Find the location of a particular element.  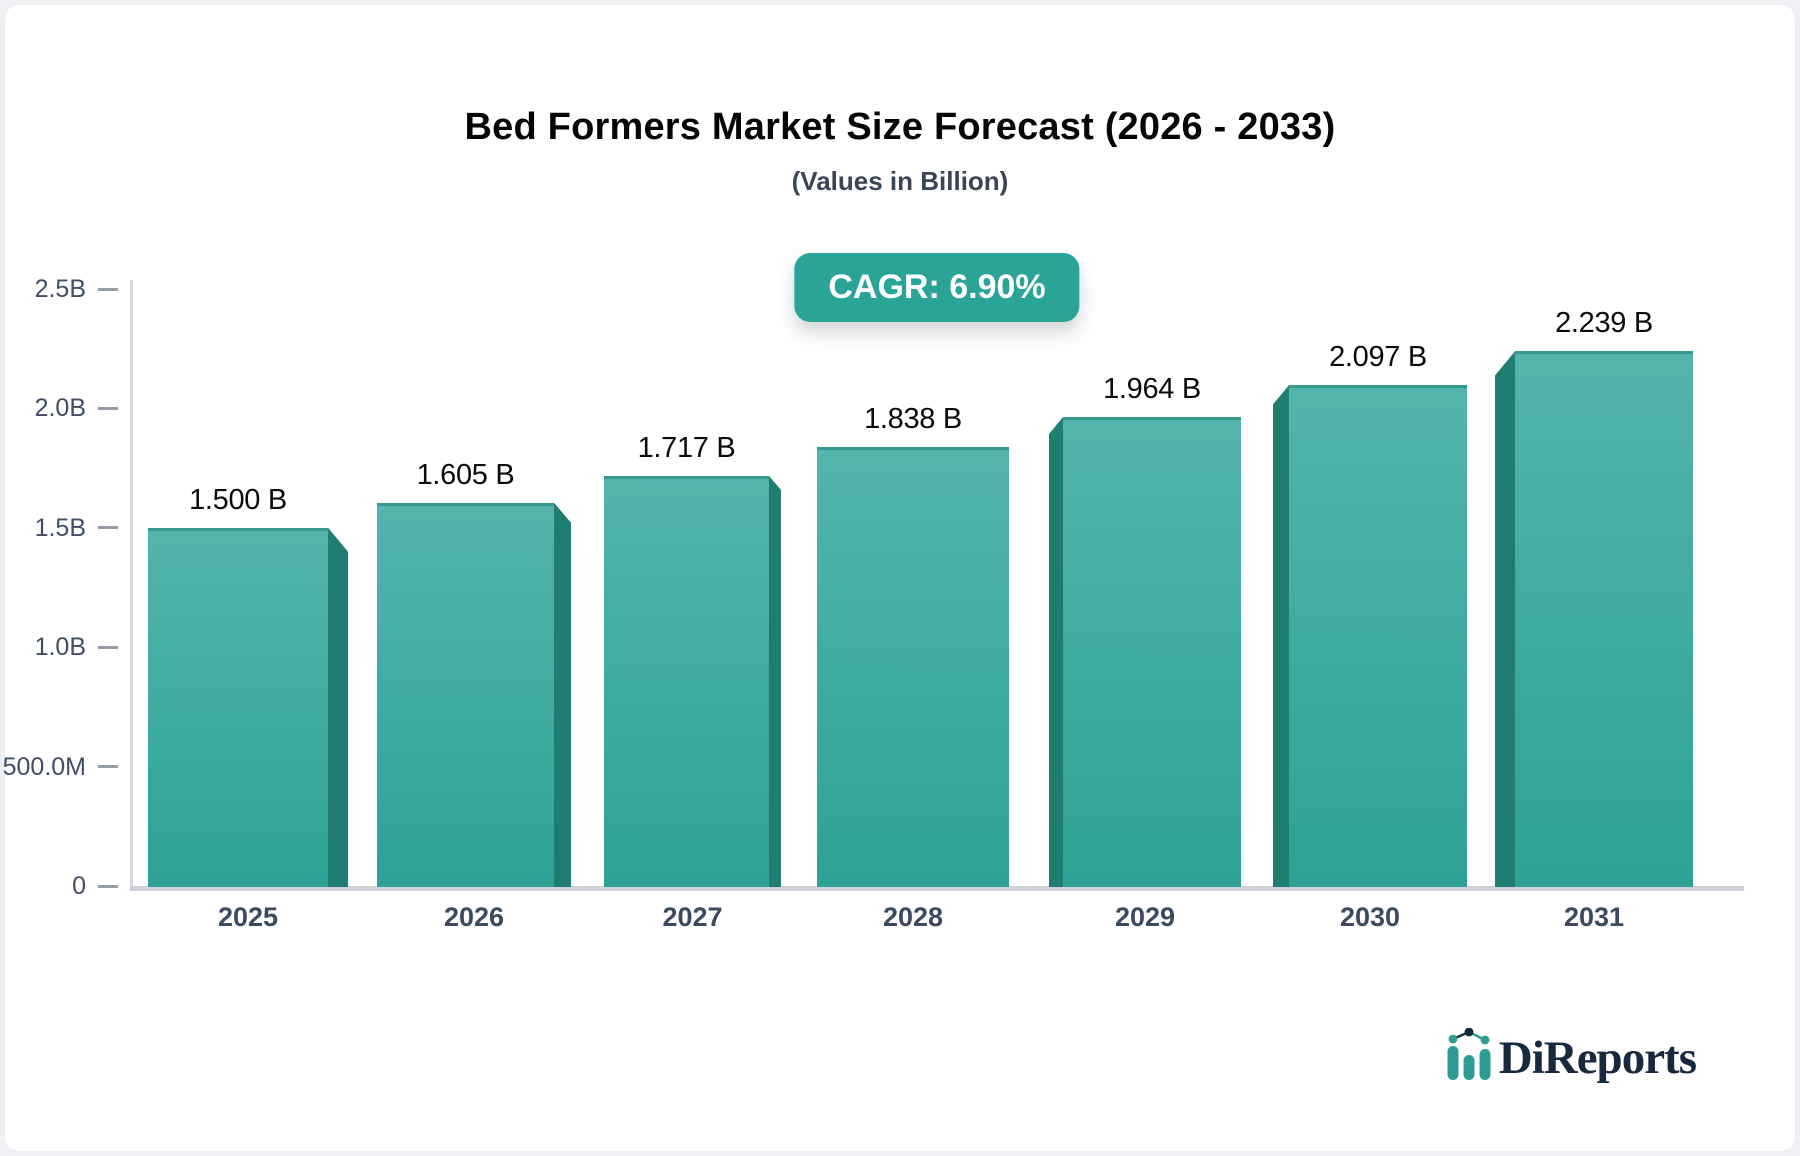

bar-2030 is located at coordinates (1378, 636).